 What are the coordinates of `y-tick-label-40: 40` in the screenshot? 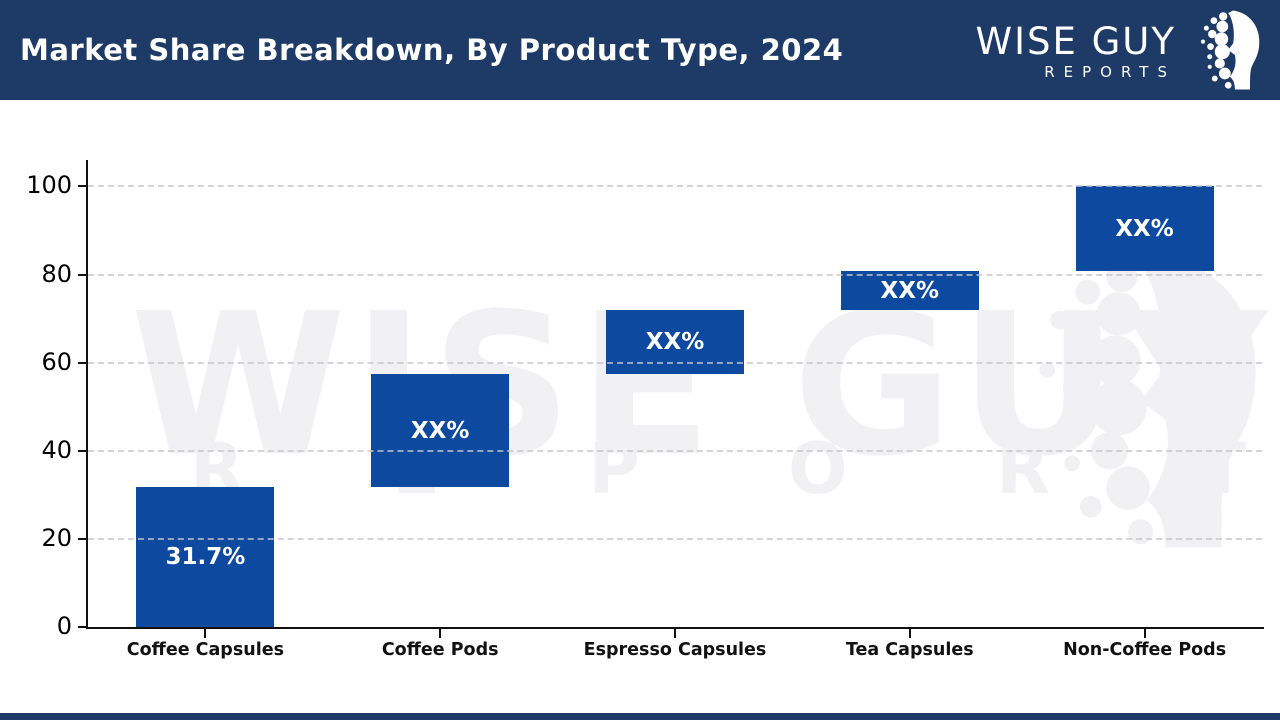 It's located at (56, 449).